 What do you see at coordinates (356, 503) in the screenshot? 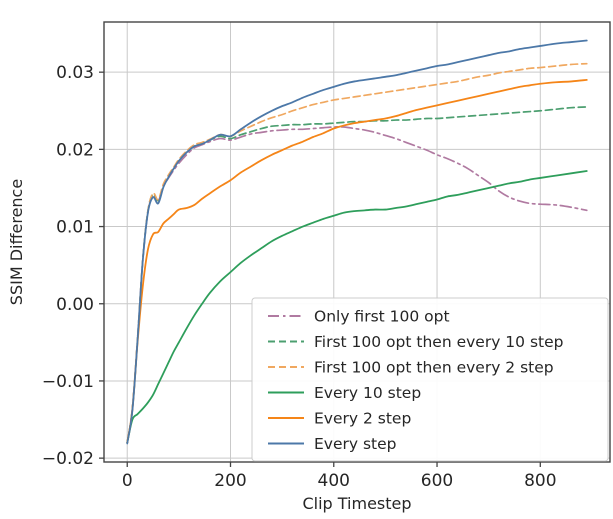
I see `x-axis-title: Clip Timestep` at bounding box center [356, 503].